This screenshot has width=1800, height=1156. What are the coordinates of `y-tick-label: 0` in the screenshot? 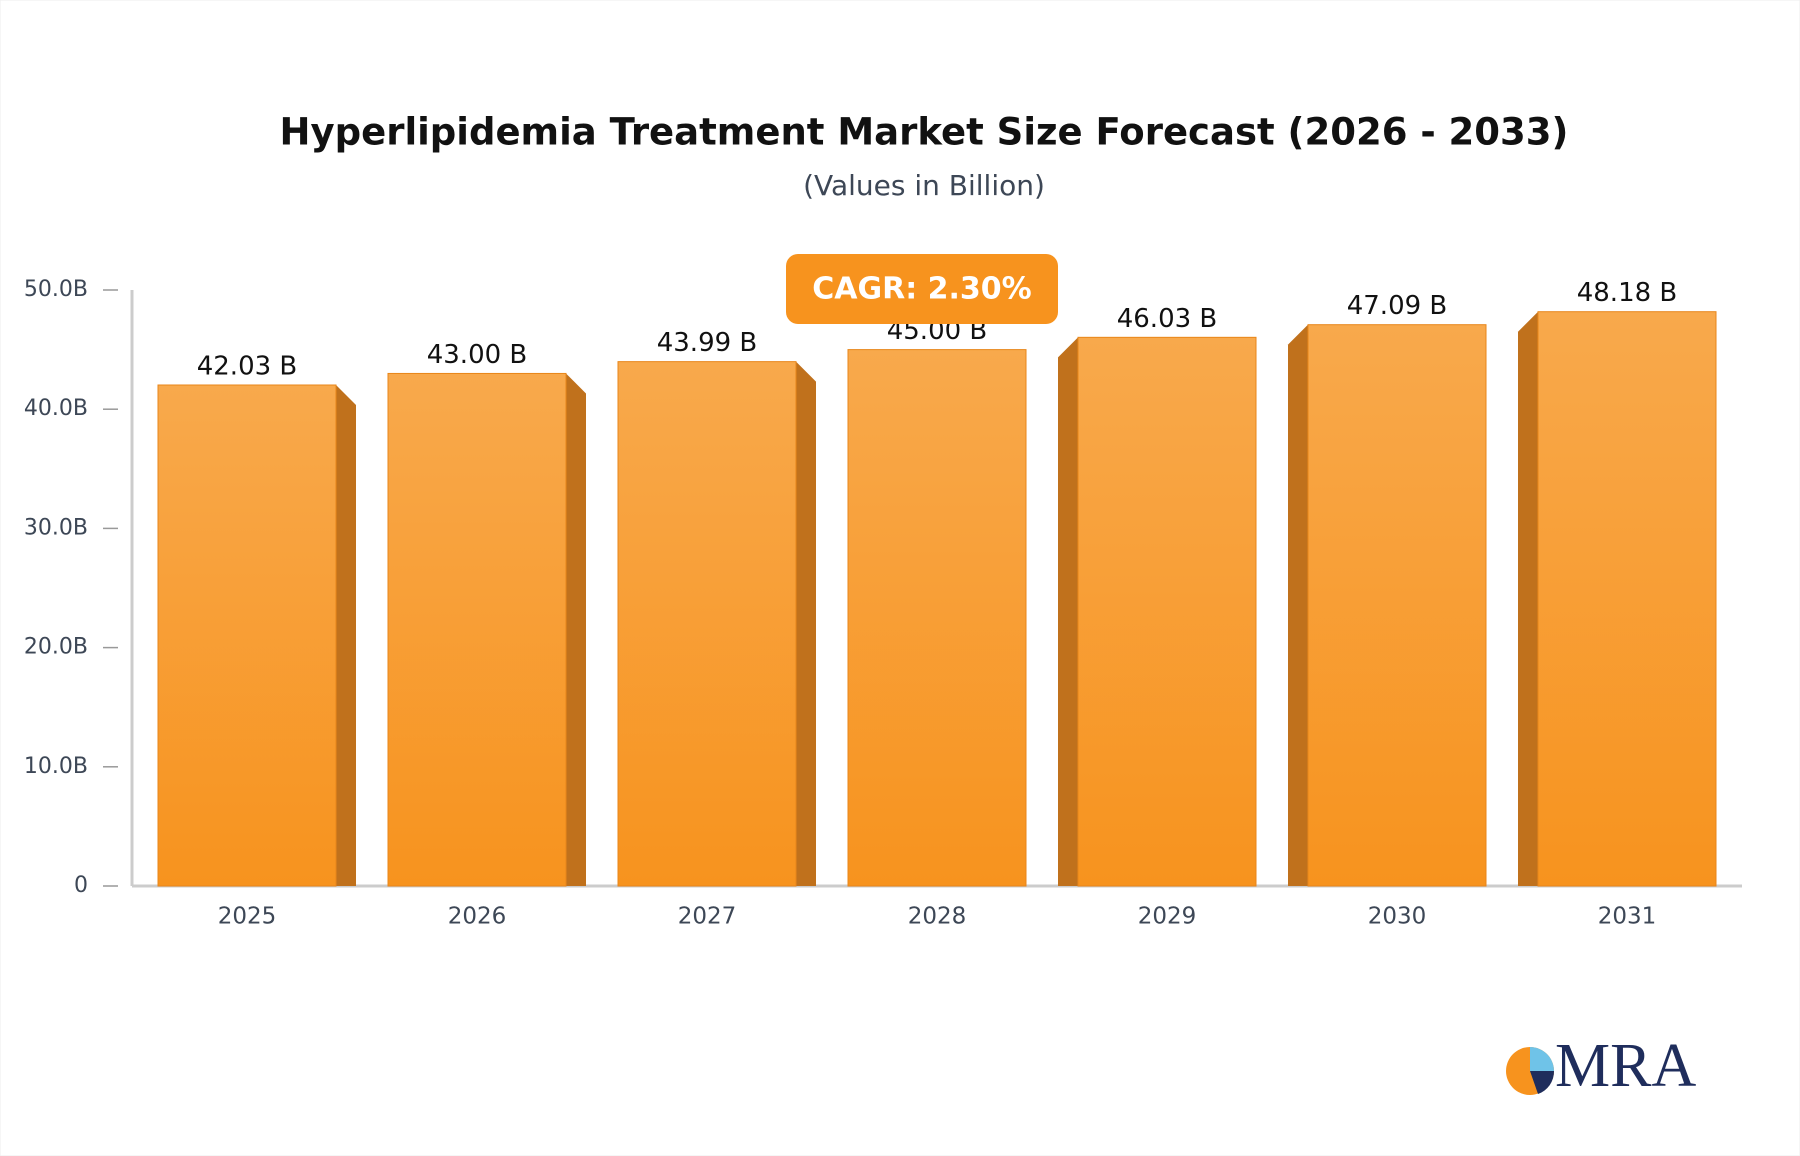 It's located at (81, 885).